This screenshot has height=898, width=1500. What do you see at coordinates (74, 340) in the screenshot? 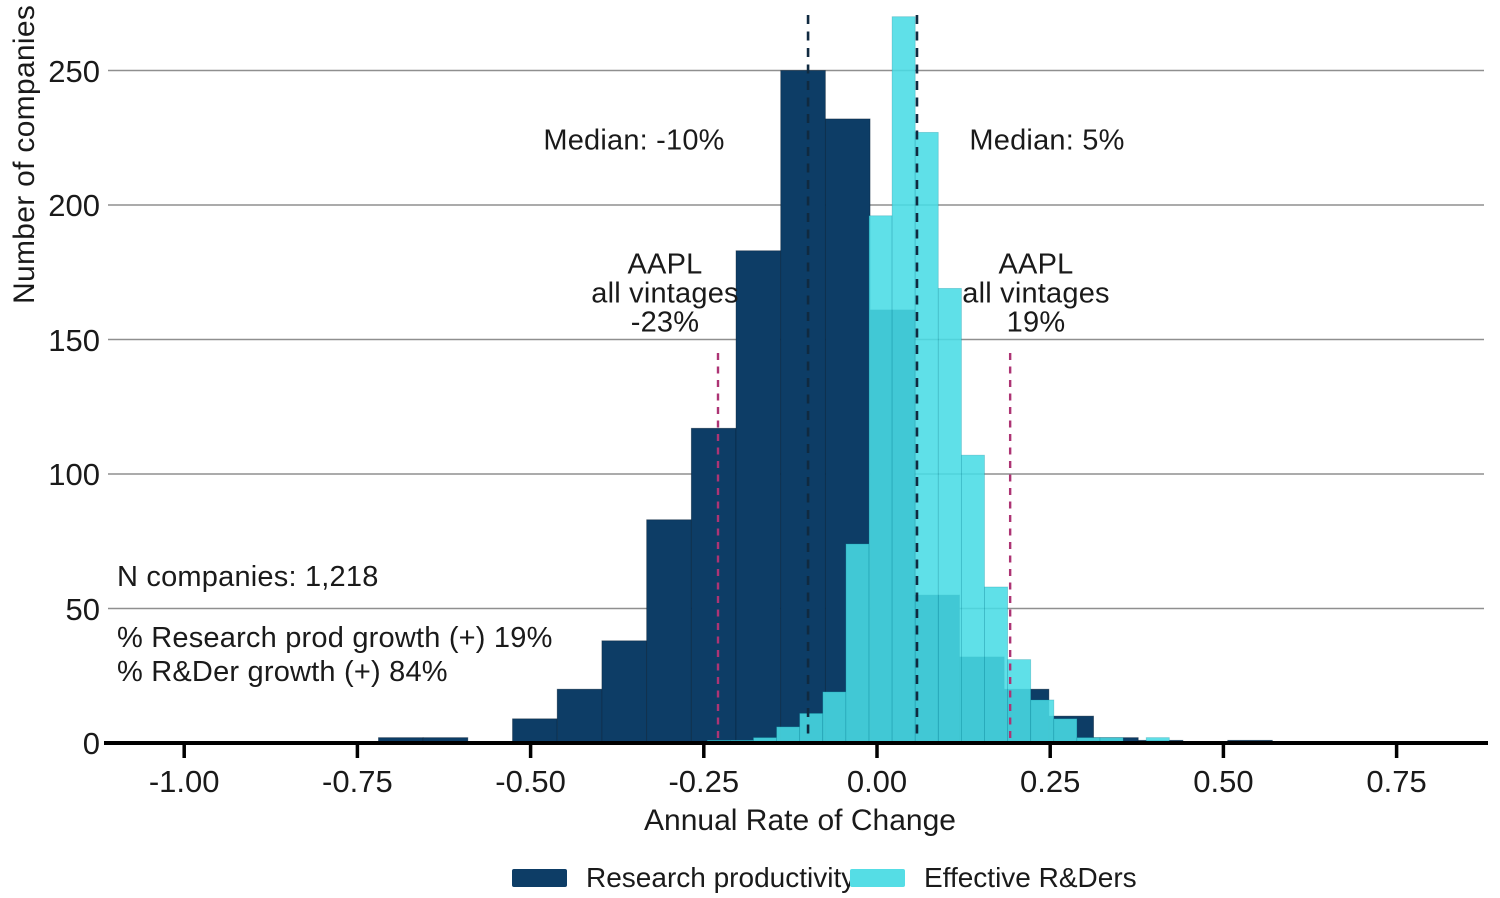
I see `y-tick-label: 150` at bounding box center [74, 340].